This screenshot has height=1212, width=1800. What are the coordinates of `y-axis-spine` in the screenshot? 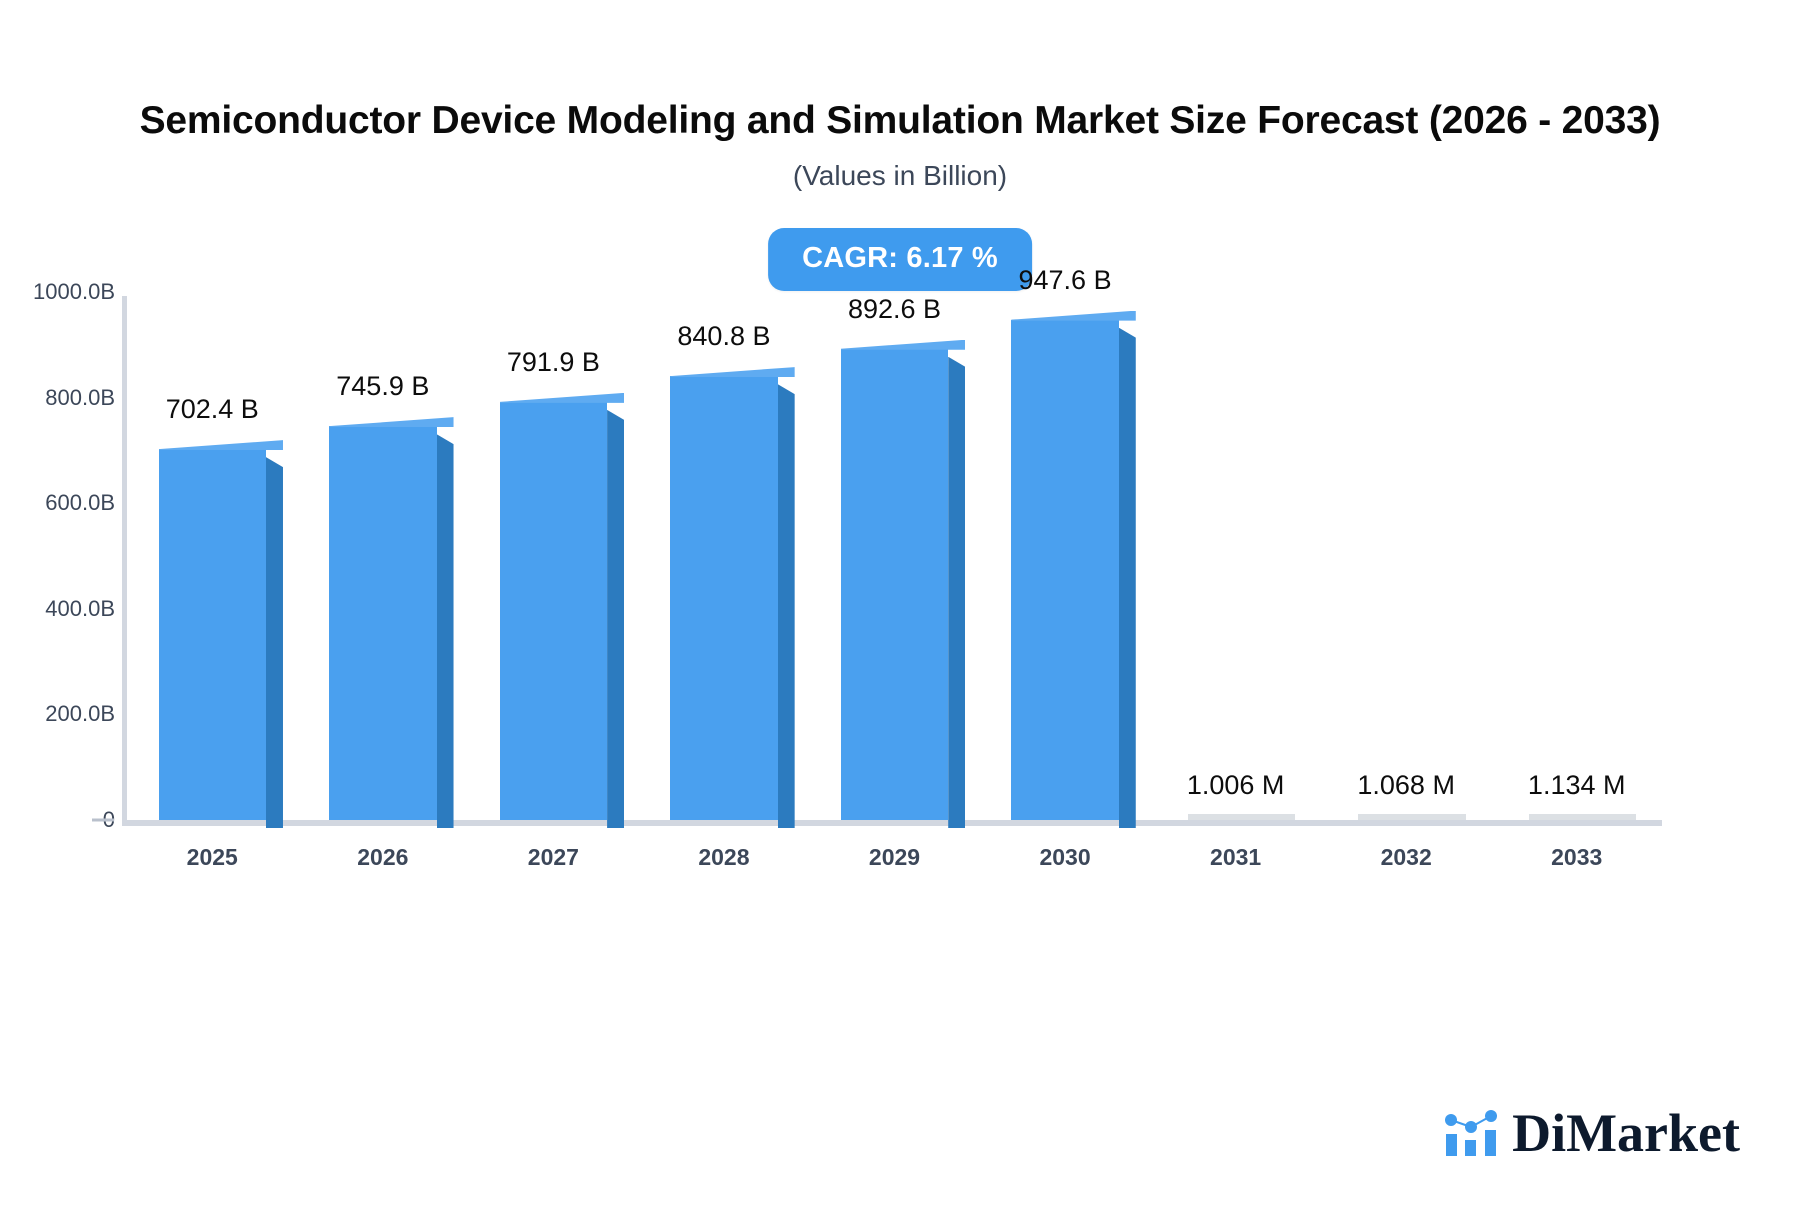 It's located at (124, 560).